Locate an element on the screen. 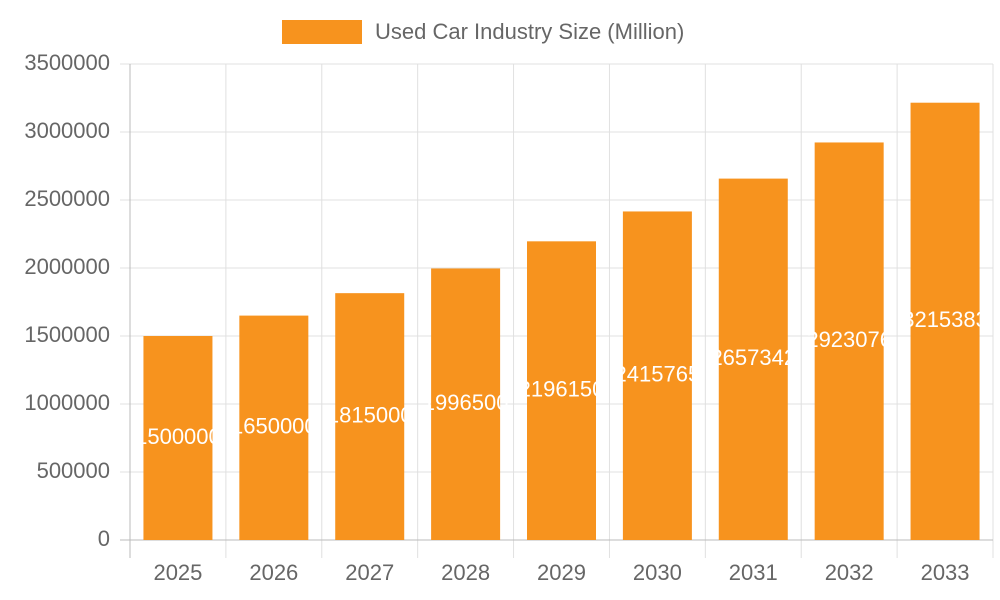  data-label: 1815000 is located at coordinates (370, 414).